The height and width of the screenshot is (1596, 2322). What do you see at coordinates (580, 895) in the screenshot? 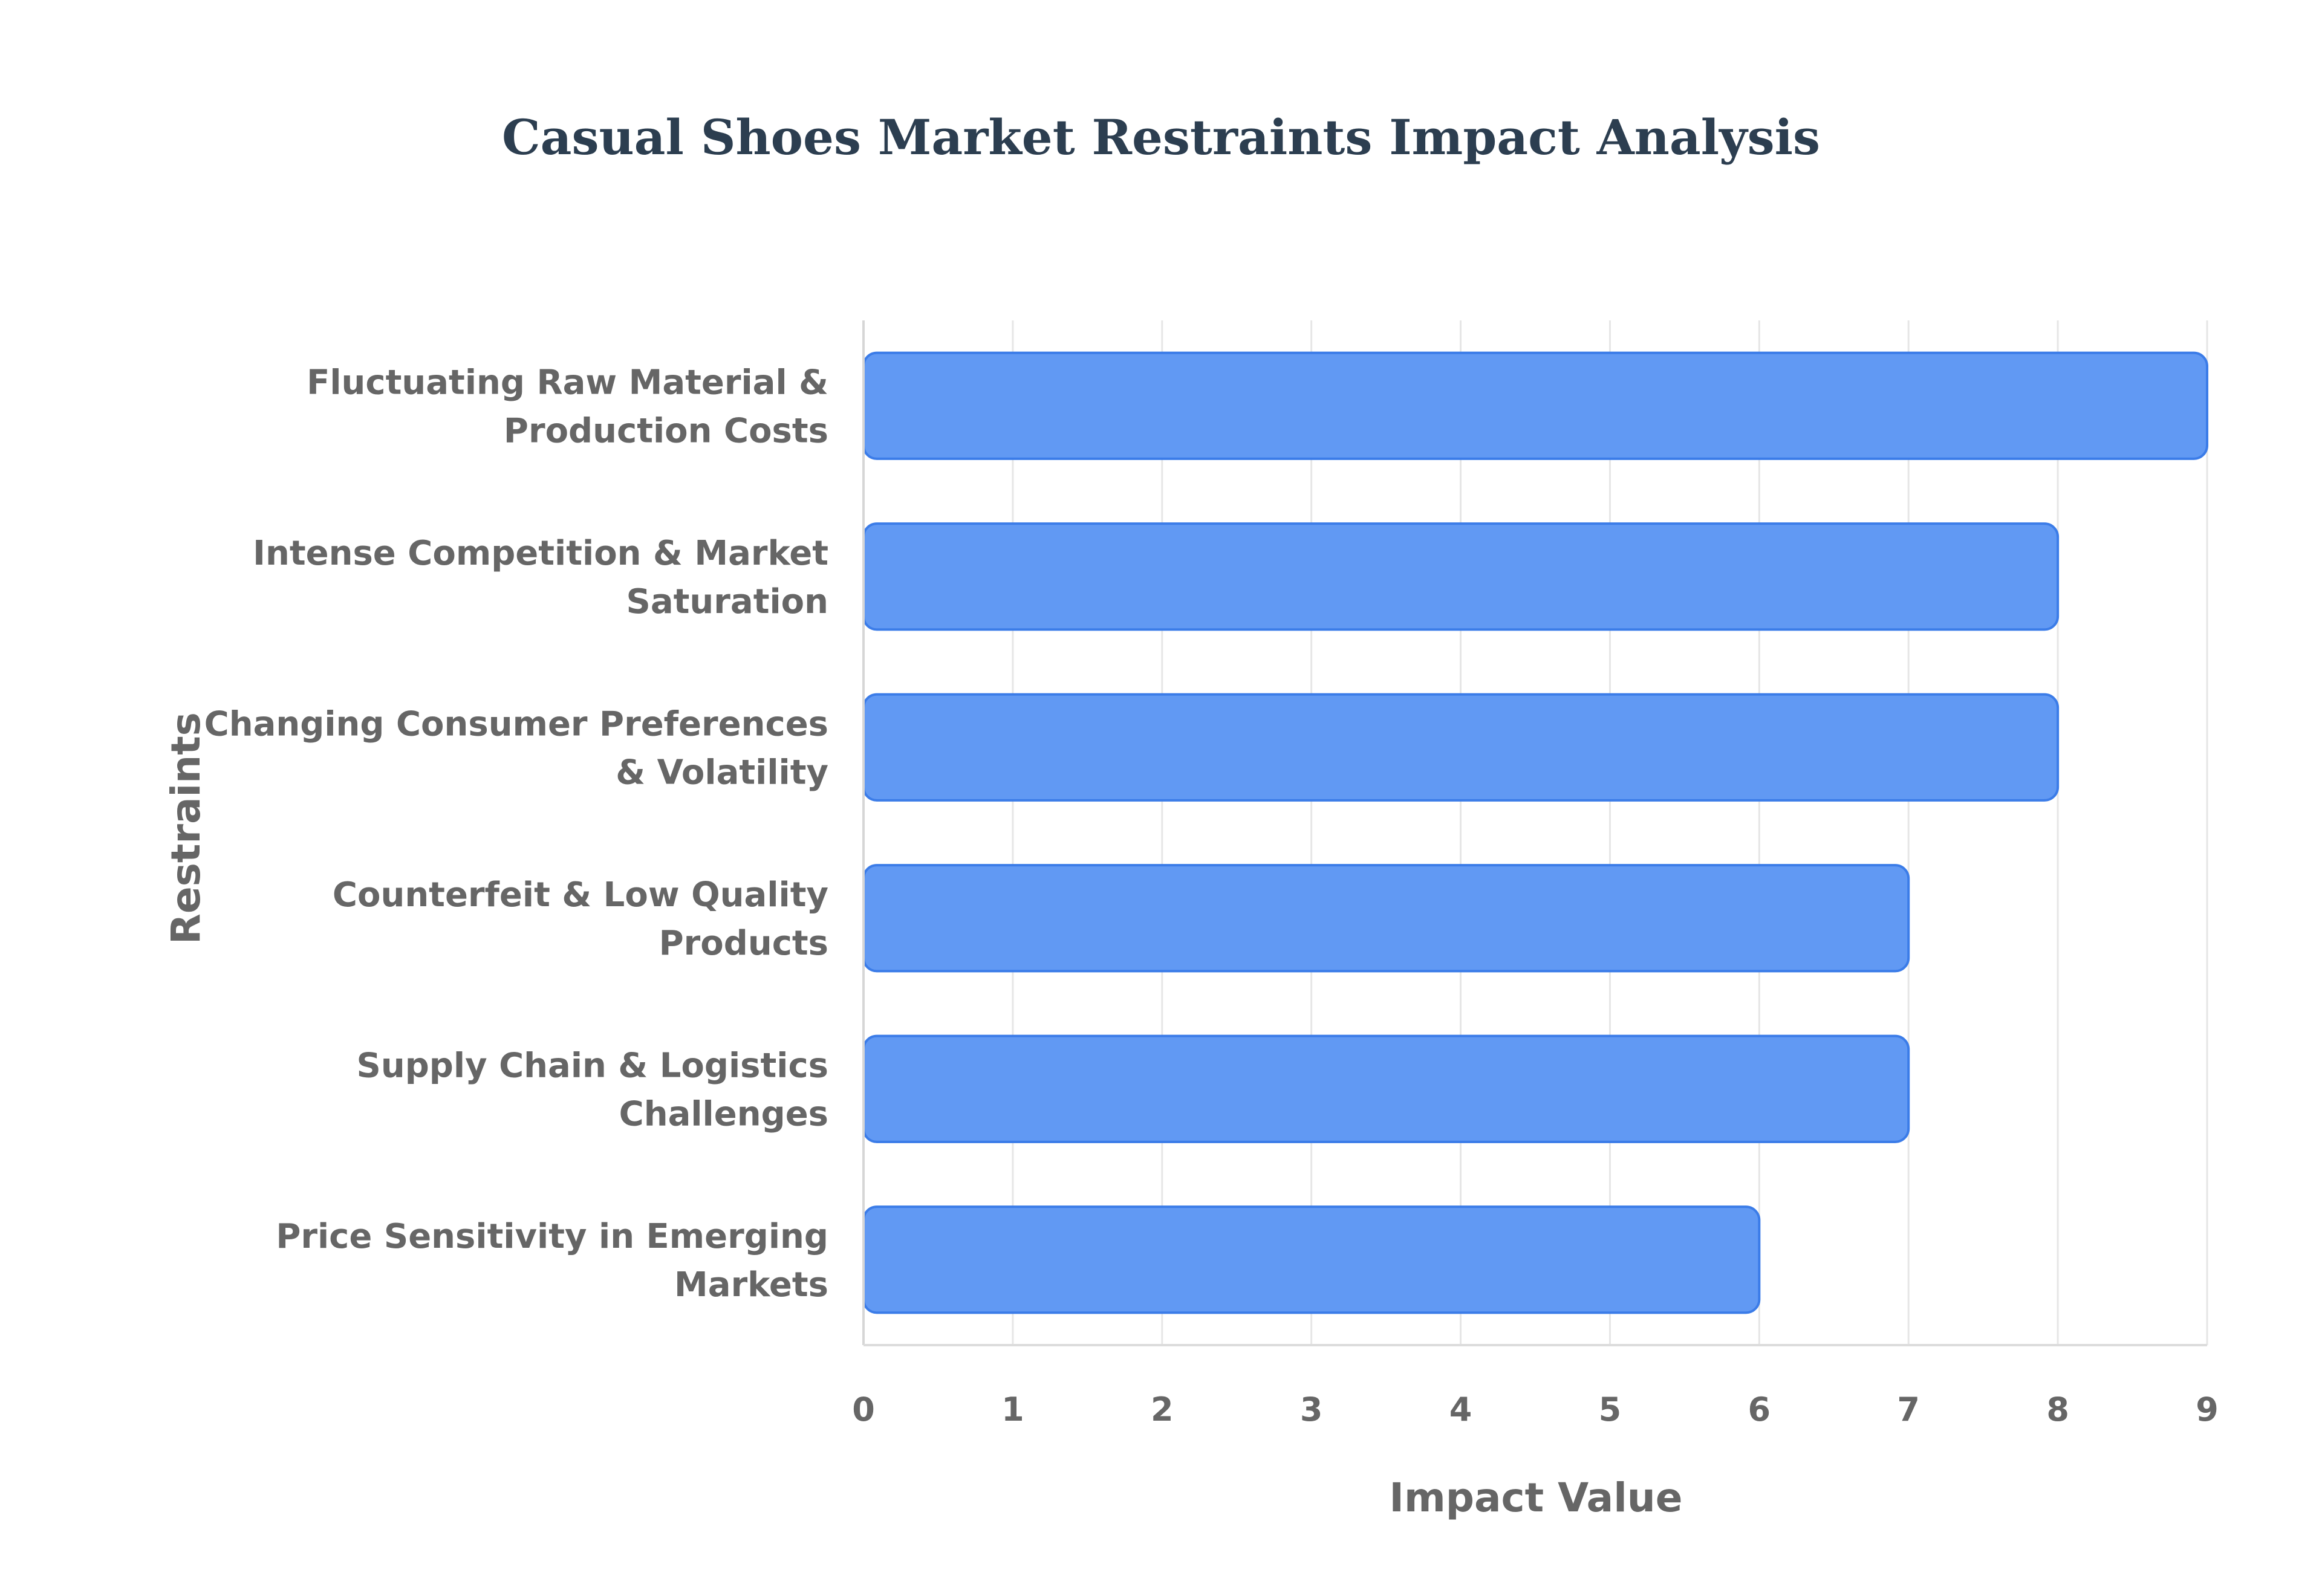
I see `category-label-4-line-1: Counterfeit & Low Quality` at bounding box center [580, 895].